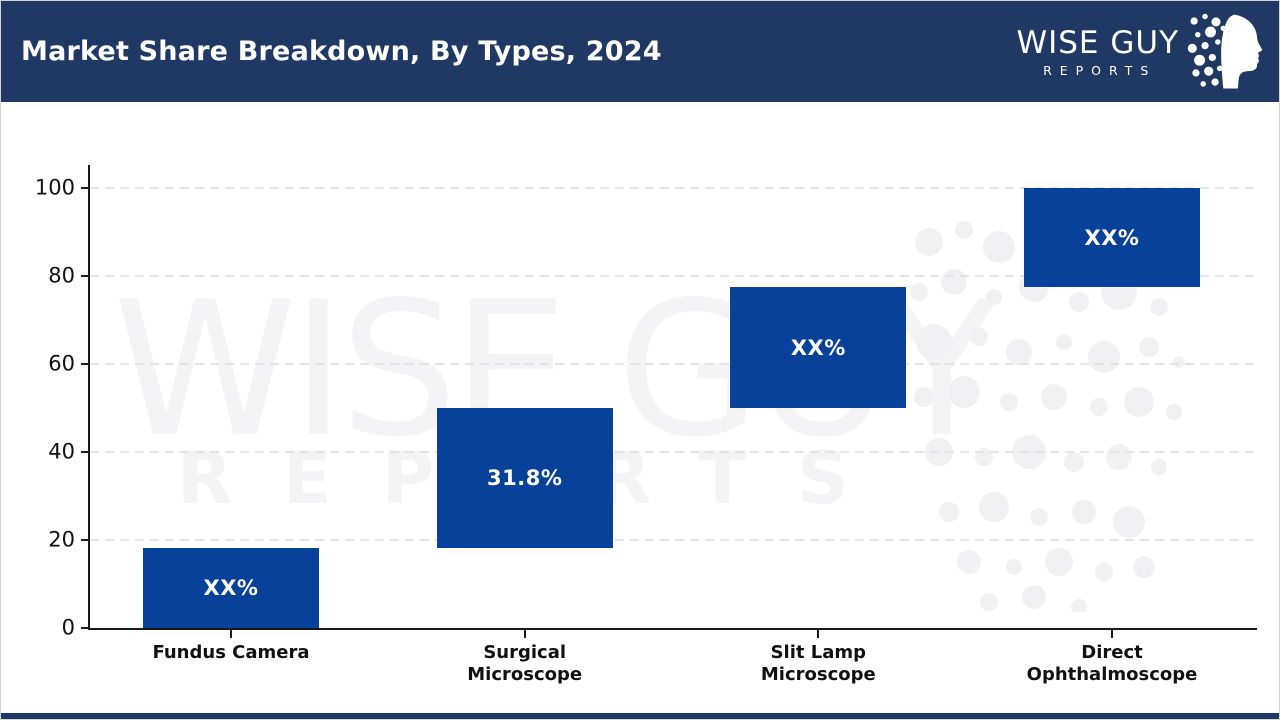 This screenshot has height=720, width=1280. I want to click on x-tick-label: Slit Lamp Microscope, so click(818, 664).